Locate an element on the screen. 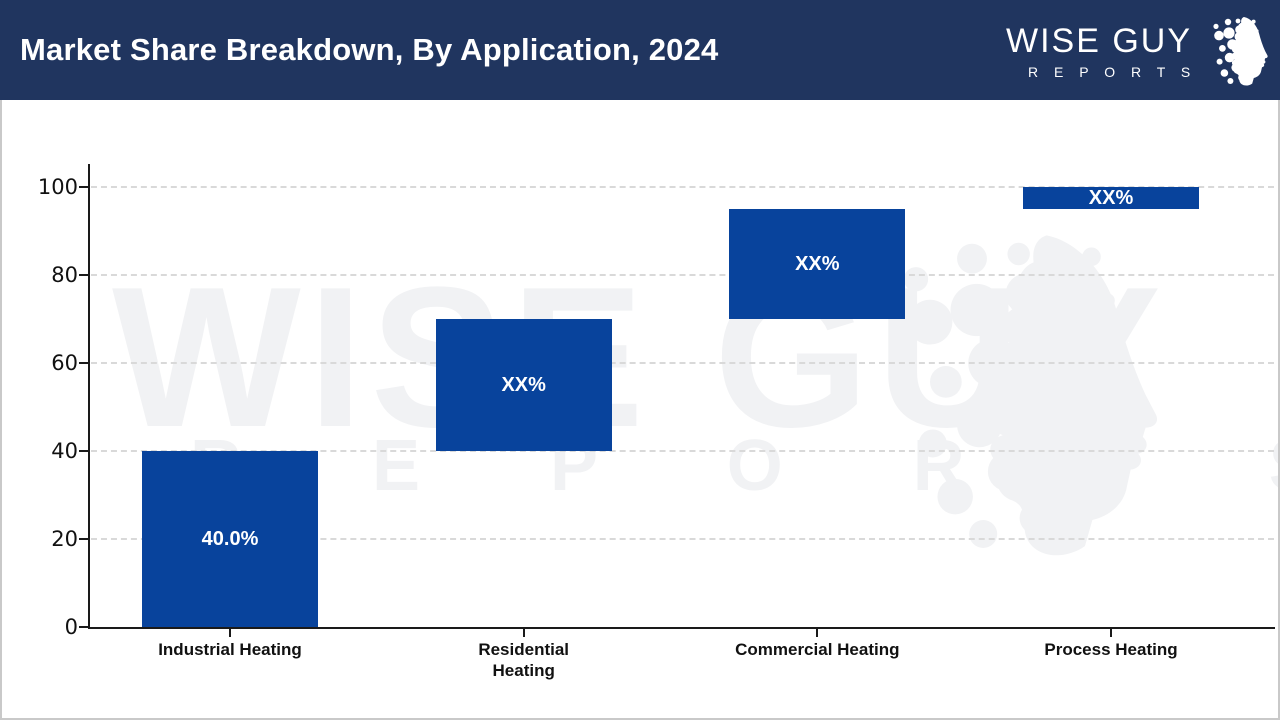 The height and width of the screenshot is (720, 1280). brand-face-icon is located at coordinates (1240, 51).